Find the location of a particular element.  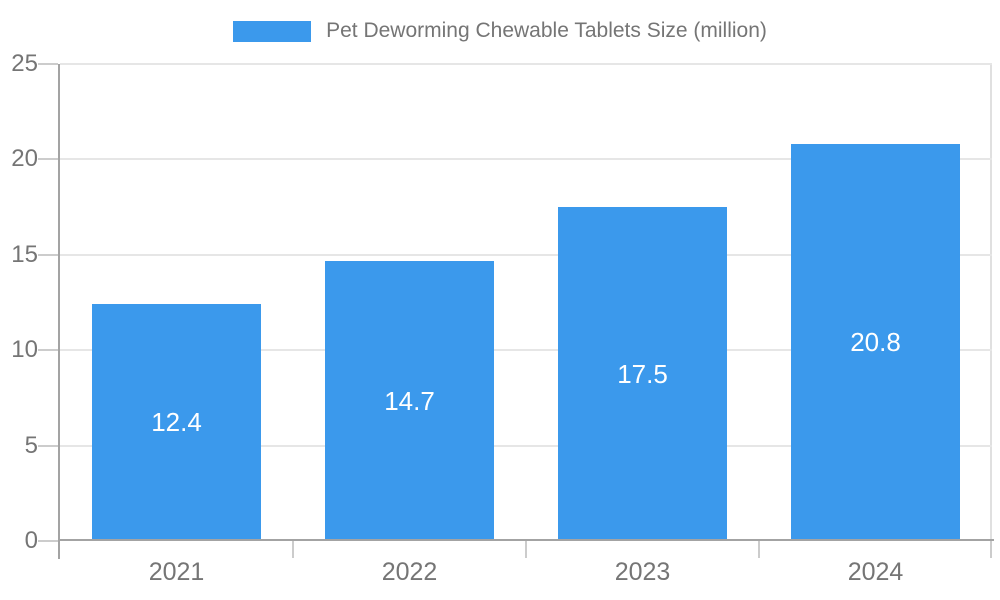

y-axis-label: 5 is located at coordinates (31, 445).